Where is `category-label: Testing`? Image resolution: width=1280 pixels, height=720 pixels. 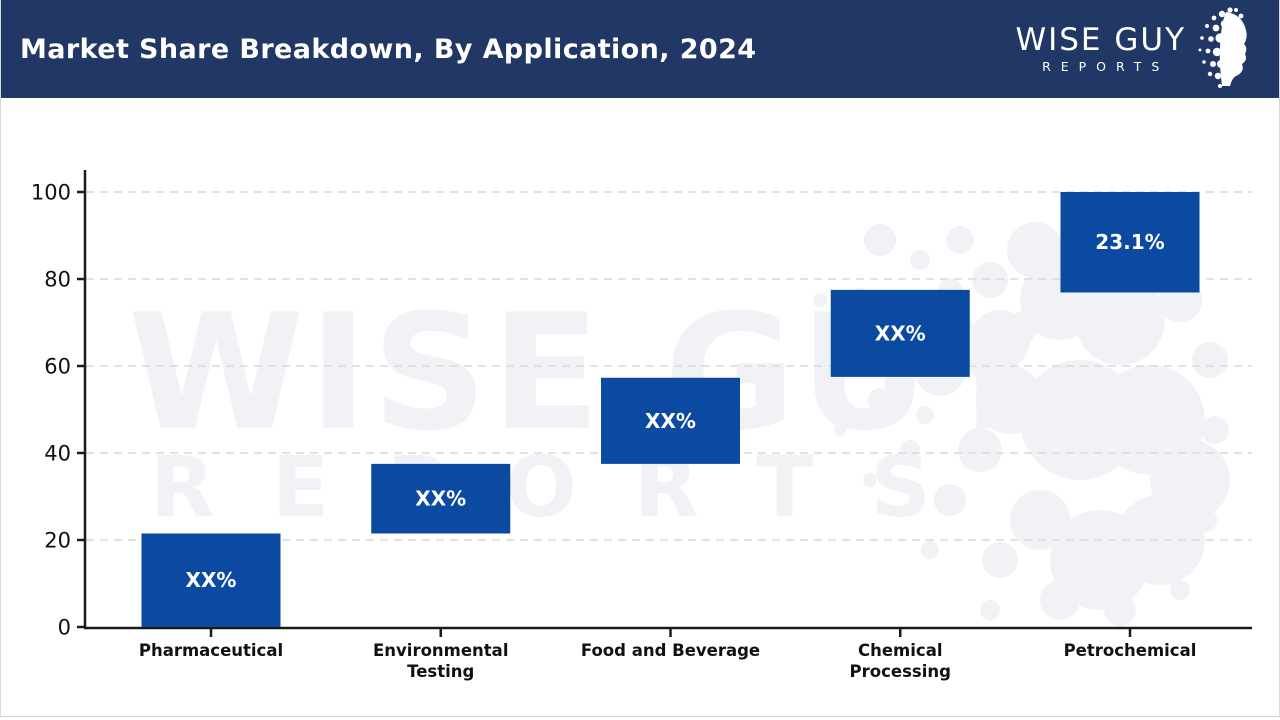 category-label: Testing is located at coordinates (440, 671).